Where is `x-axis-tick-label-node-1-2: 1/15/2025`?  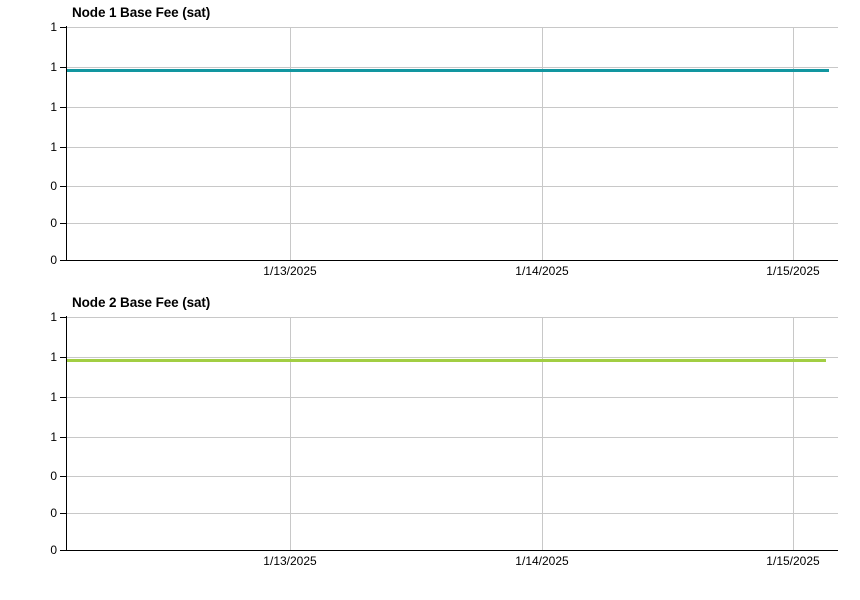 x-axis-tick-label-node-1-2: 1/15/2025 is located at coordinates (793, 271).